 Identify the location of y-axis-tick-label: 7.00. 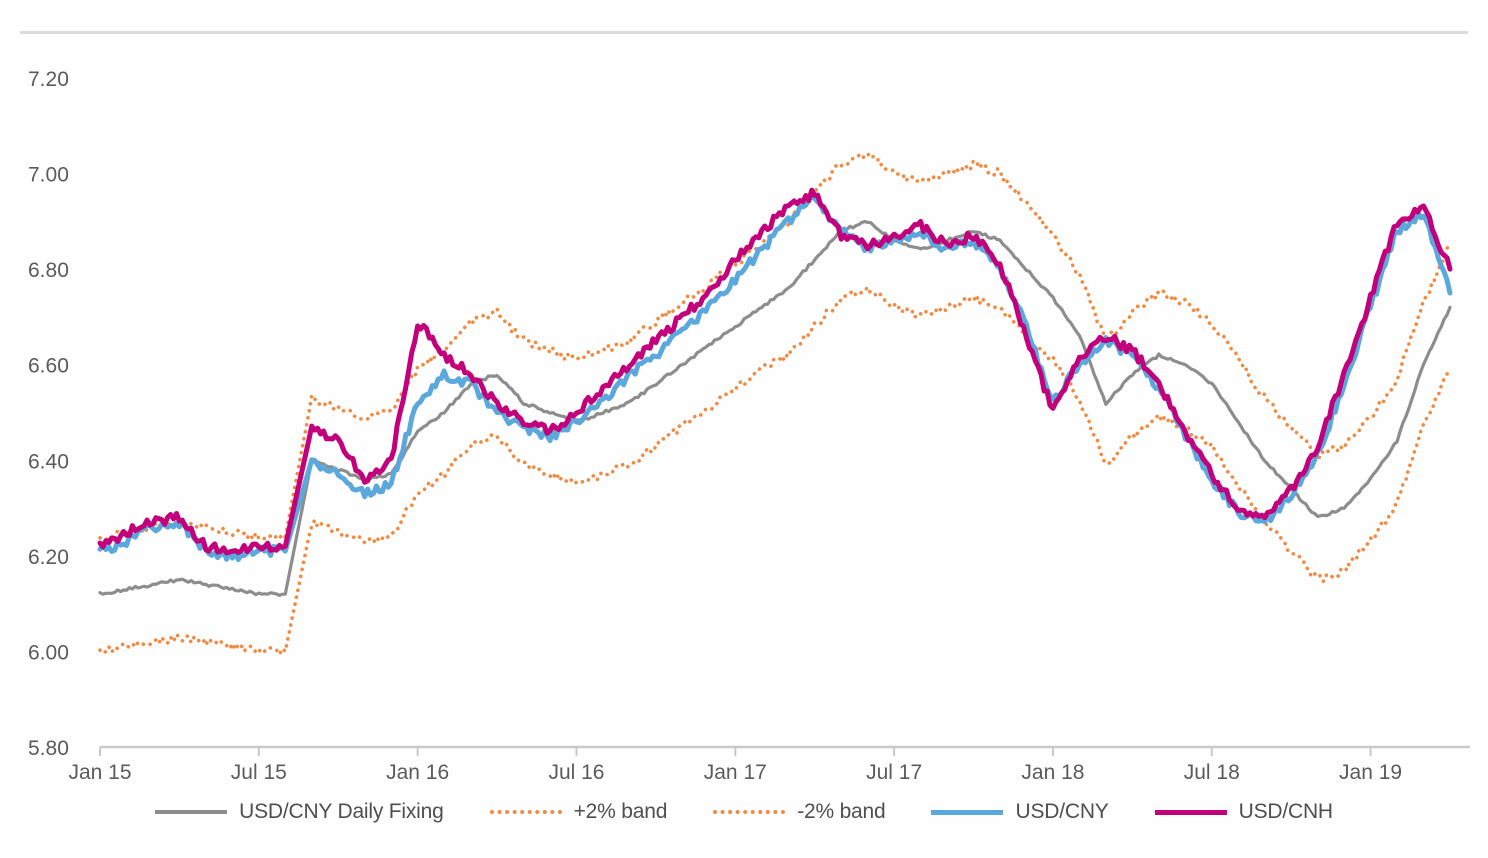
(48, 175).